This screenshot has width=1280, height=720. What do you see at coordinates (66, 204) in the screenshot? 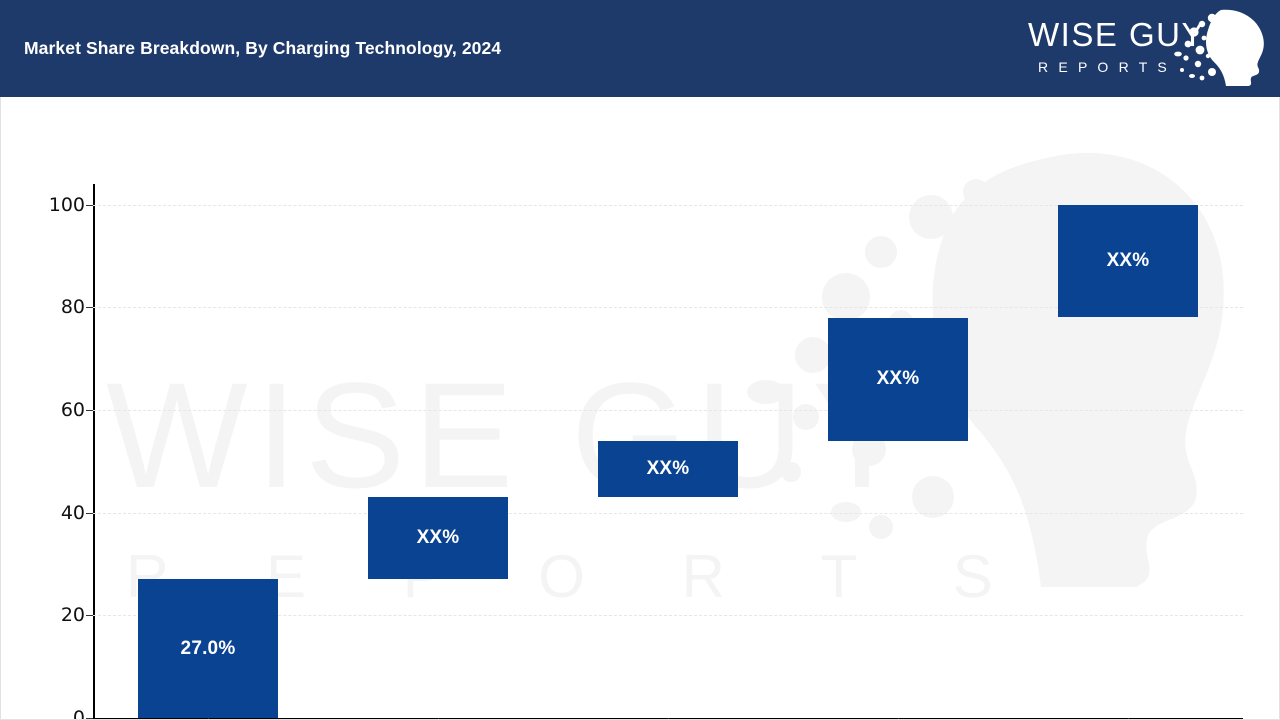
I see `y-tick-label: 100` at bounding box center [66, 204].